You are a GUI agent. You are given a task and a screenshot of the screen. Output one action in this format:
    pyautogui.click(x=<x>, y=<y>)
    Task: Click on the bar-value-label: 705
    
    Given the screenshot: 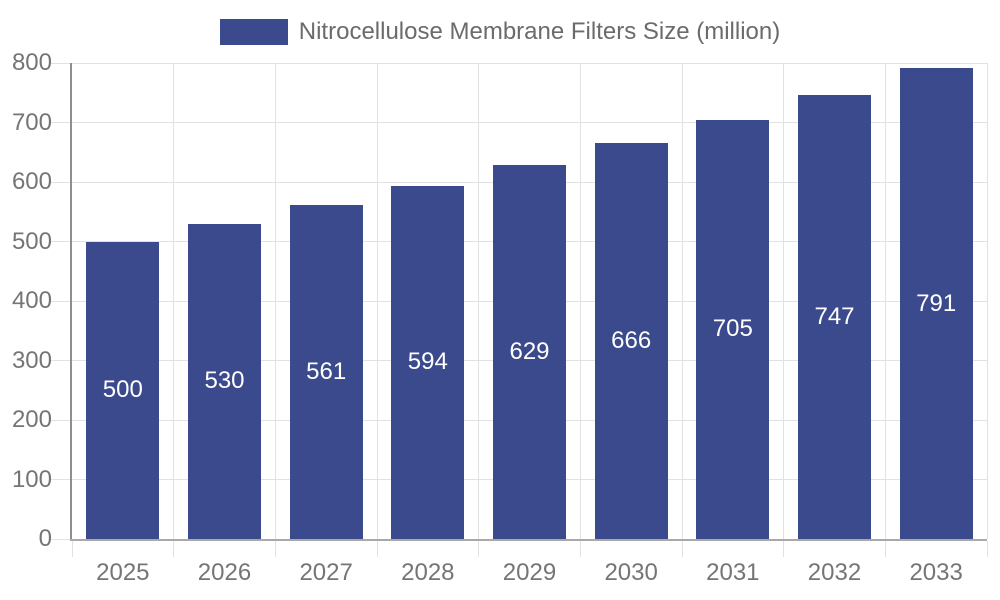 What is the action you would take?
    pyautogui.click(x=732, y=329)
    